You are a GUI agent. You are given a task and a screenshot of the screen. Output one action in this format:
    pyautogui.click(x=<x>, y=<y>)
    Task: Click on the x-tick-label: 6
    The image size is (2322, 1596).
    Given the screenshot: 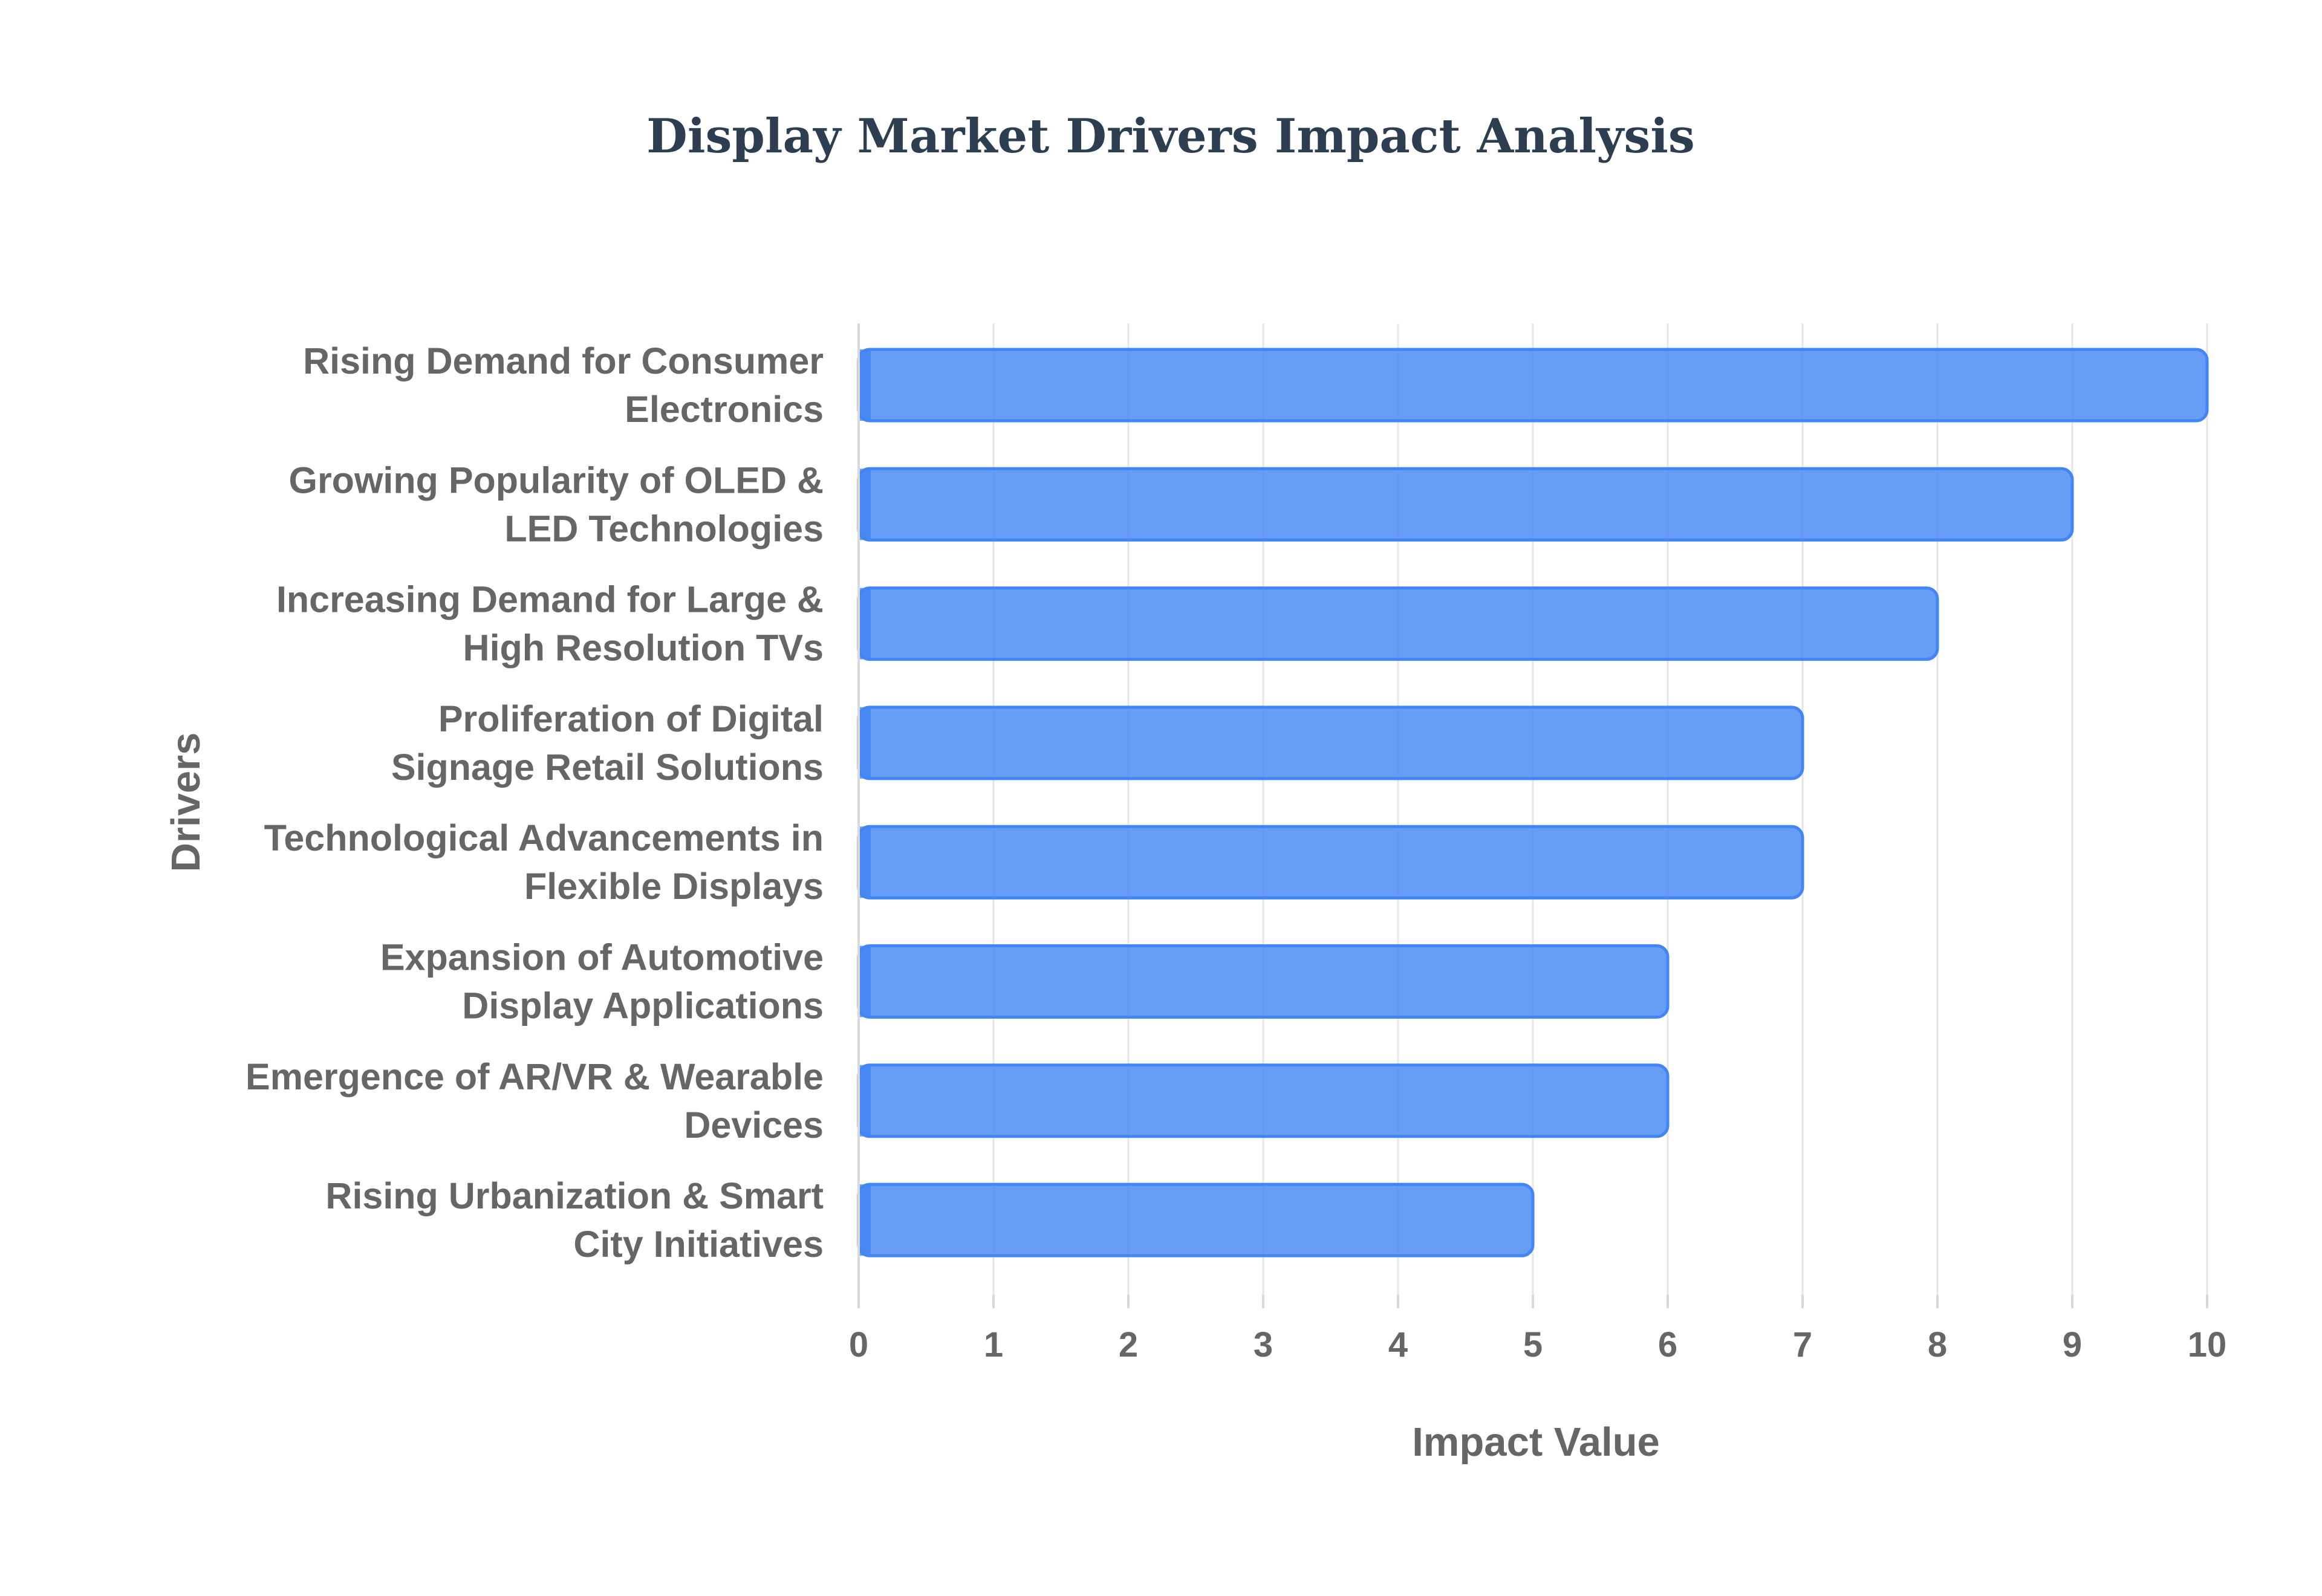 What is the action you would take?
    pyautogui.click(x=1667, y=1344)
    